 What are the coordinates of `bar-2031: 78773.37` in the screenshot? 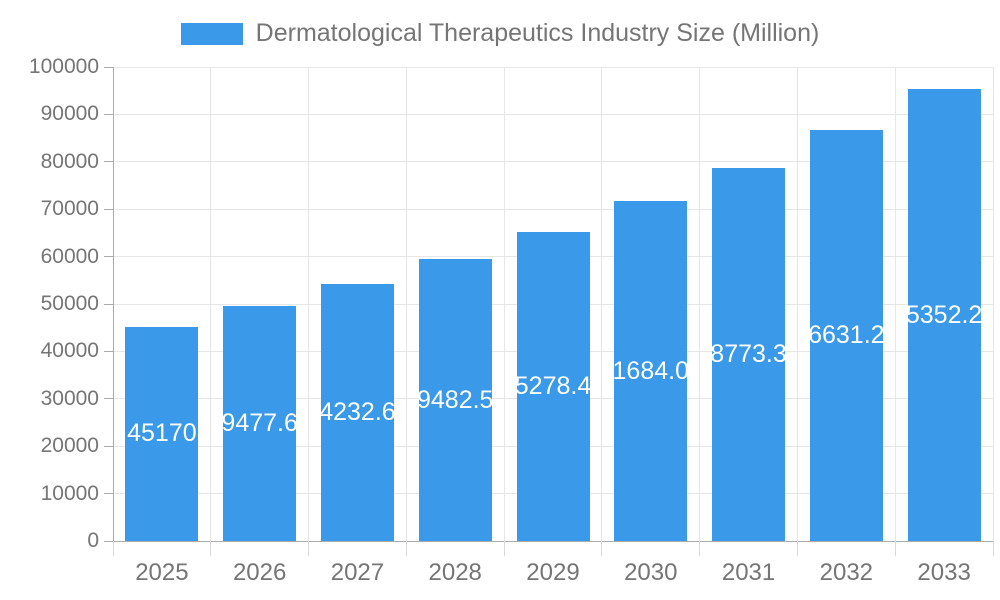 It's located at (749, 354).